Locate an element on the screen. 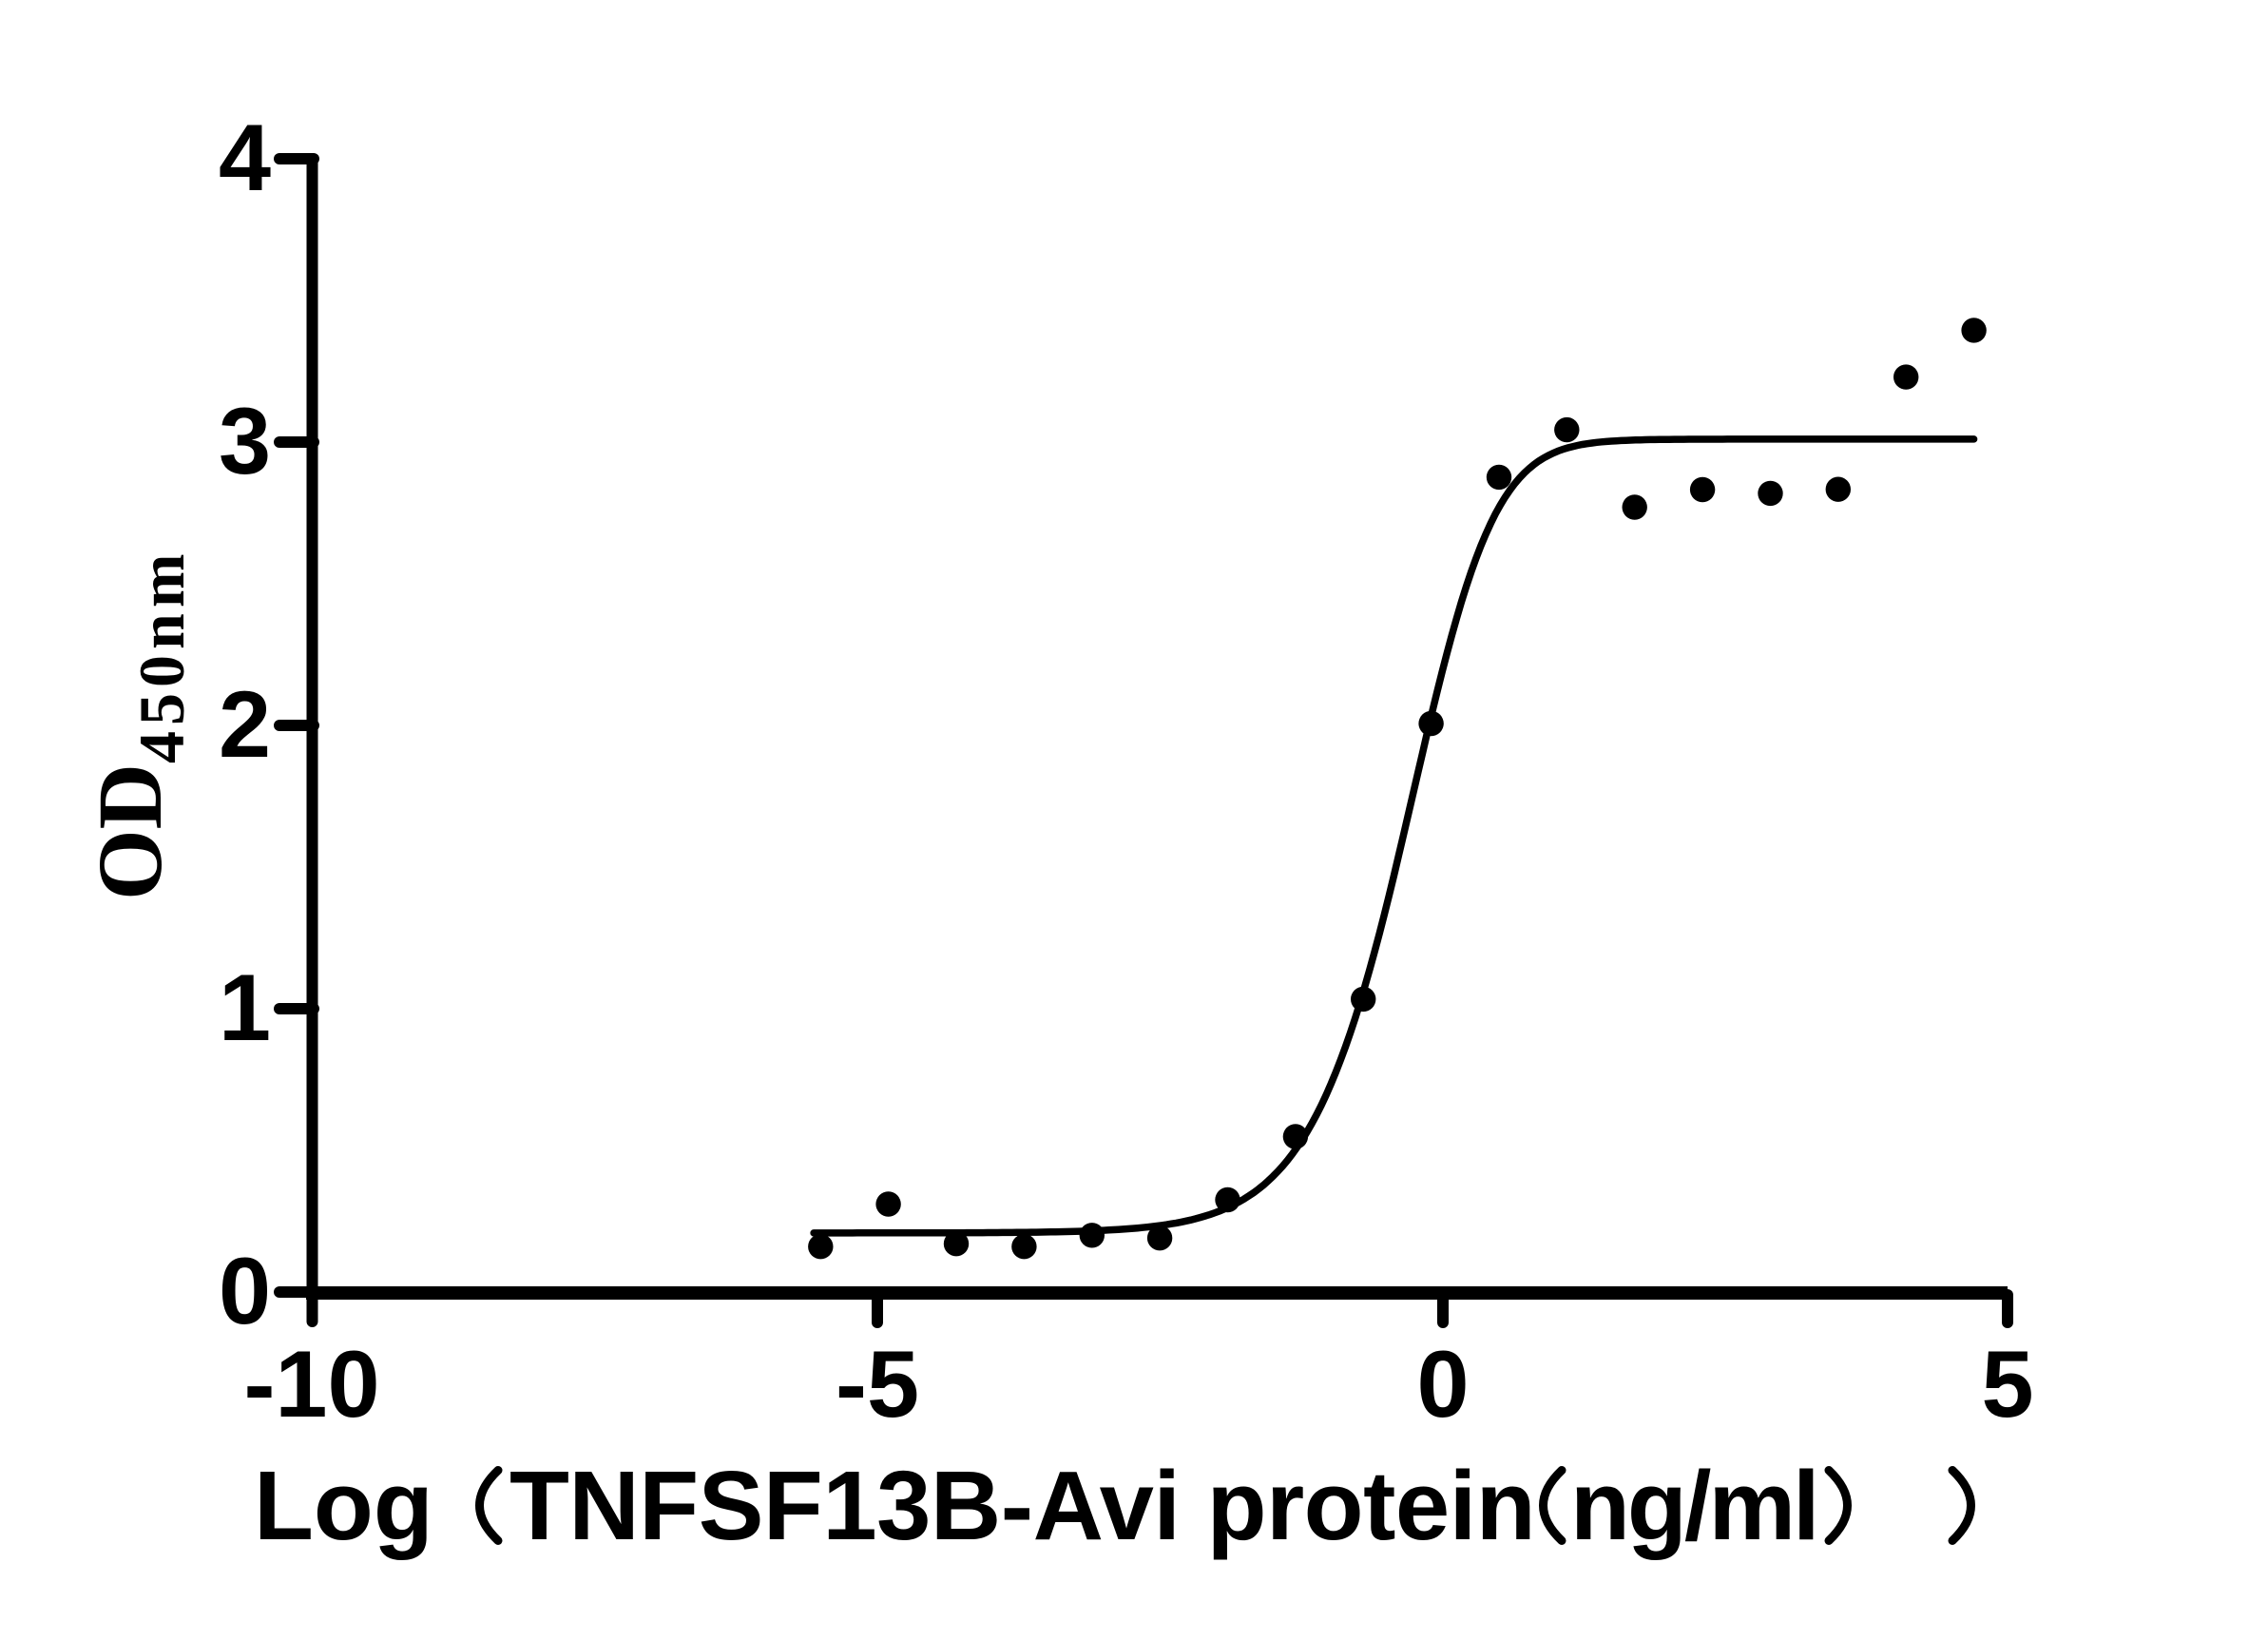 The height and width of the screenshot is (1640, 2268). svg-text: TNFSF13B-Avi protein is located at coordinates (1022, 1505).